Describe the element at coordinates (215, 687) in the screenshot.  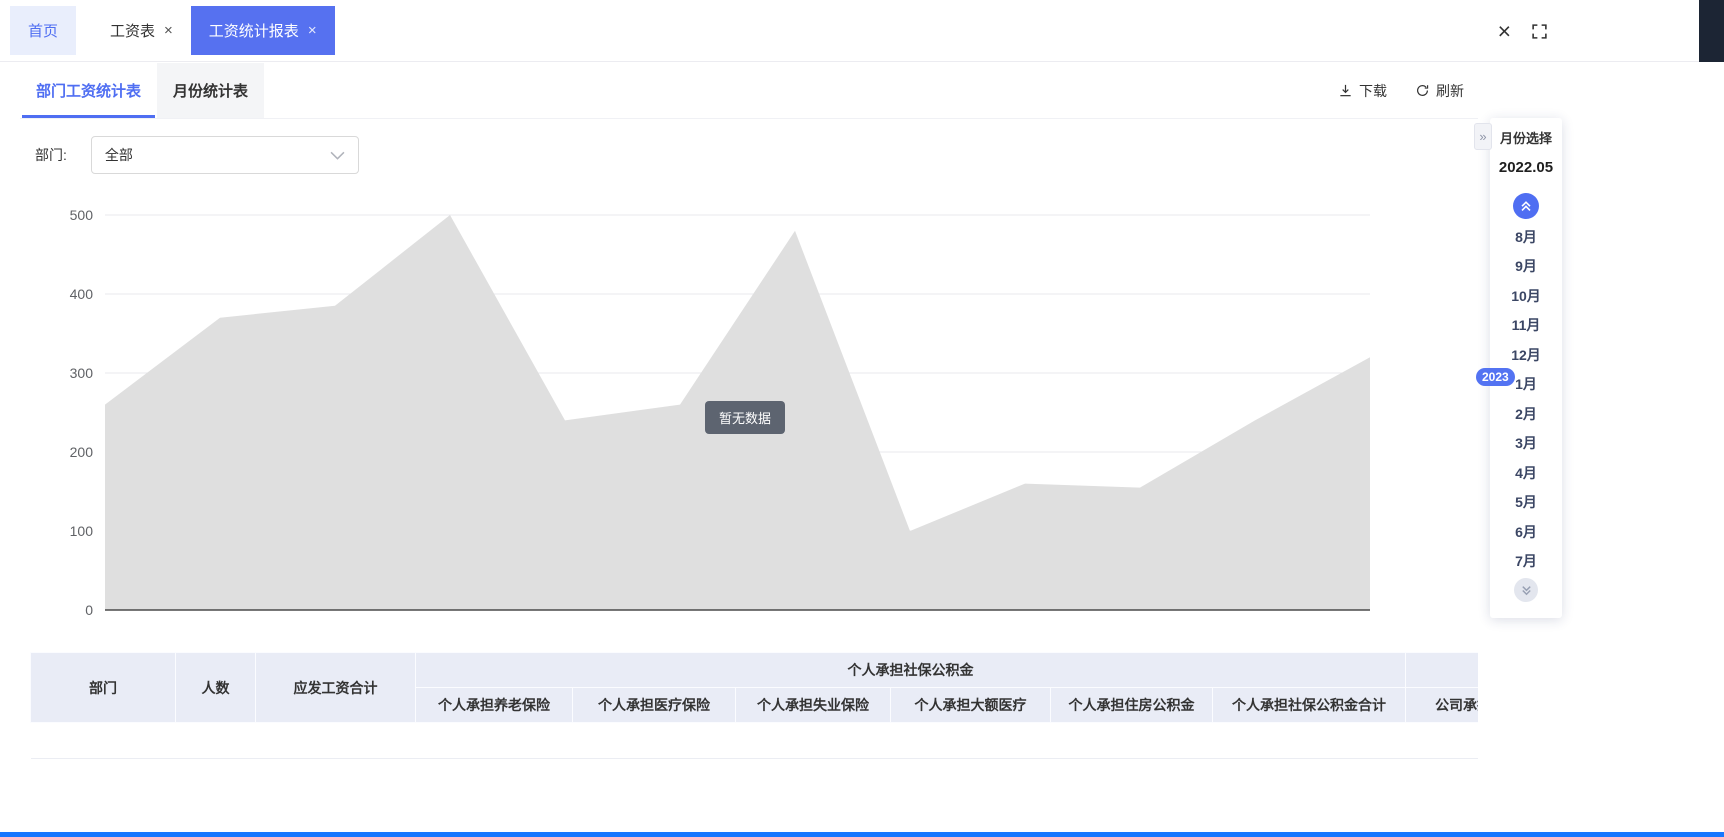
I see `table-header-cell: 人数` at that location.